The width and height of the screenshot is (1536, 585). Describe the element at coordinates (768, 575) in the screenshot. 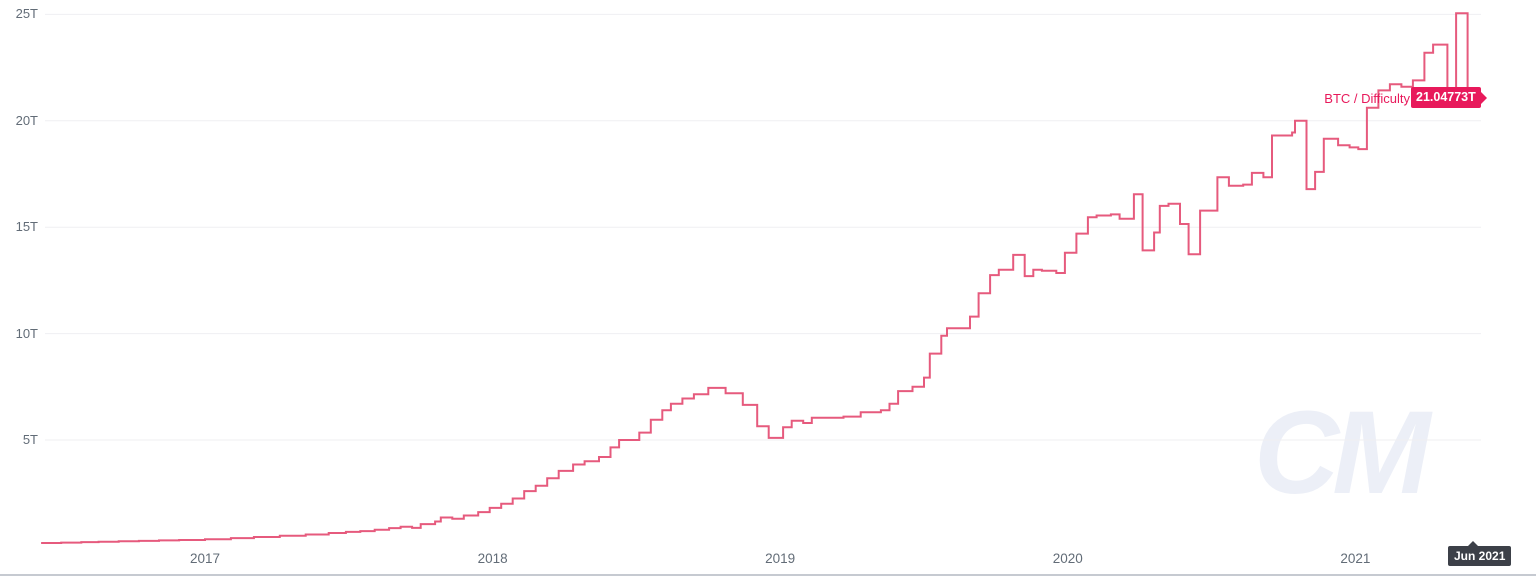

I see `x-axis-border` at that location.